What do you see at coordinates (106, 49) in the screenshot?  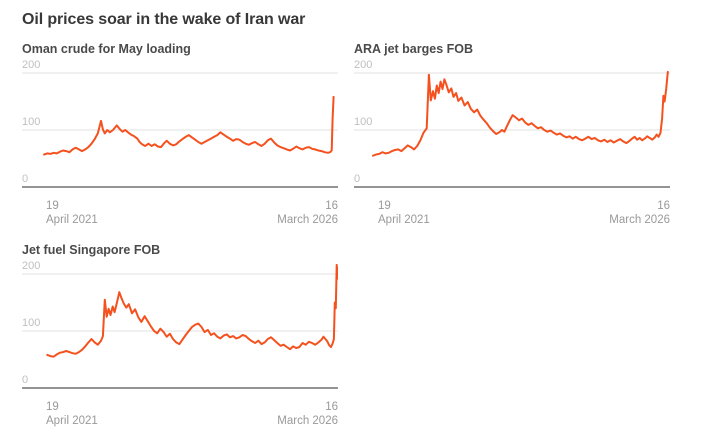 I see `chart-title: Oman crude for May loading` at bounding box center [106, 49].